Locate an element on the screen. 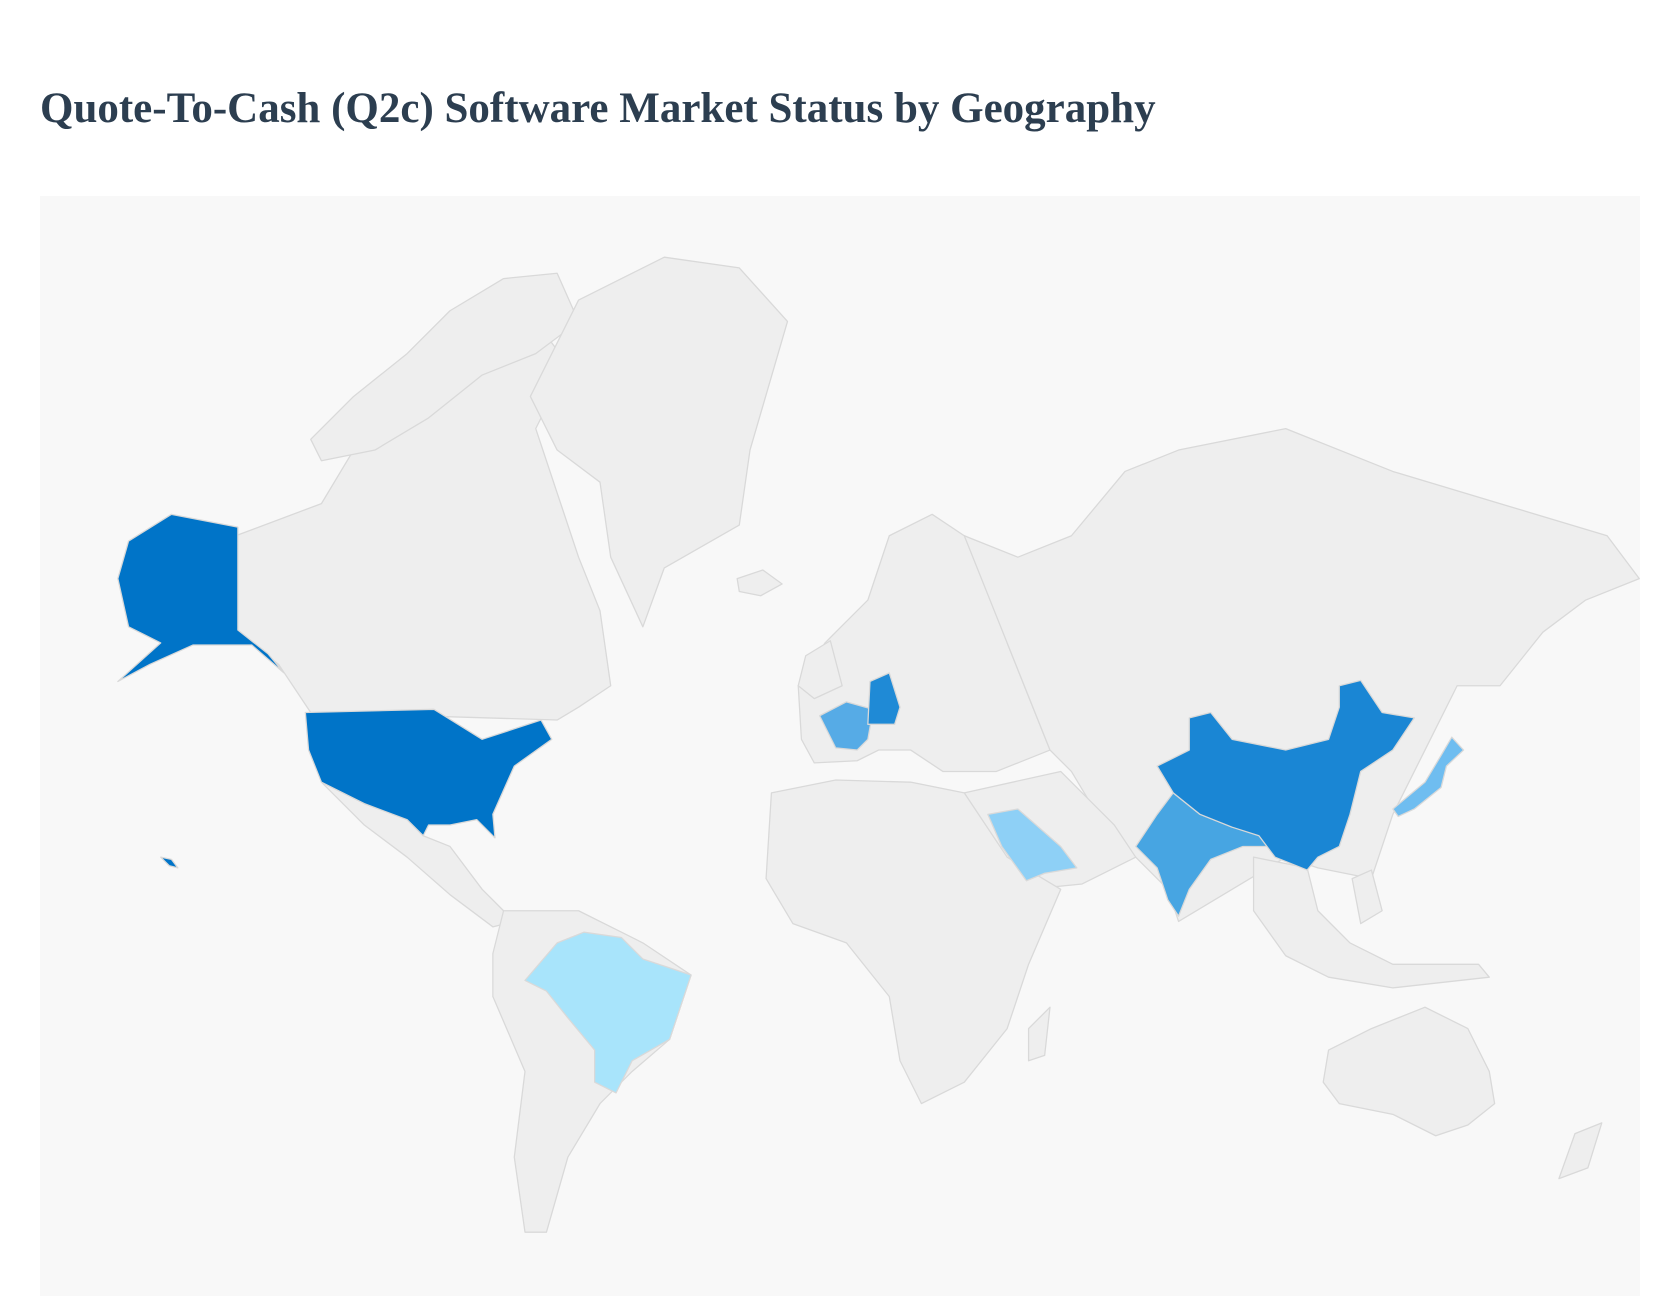 The height and width of the screenshot is (1304, 1680). country-hawaii is located at coordinates (169, 862).